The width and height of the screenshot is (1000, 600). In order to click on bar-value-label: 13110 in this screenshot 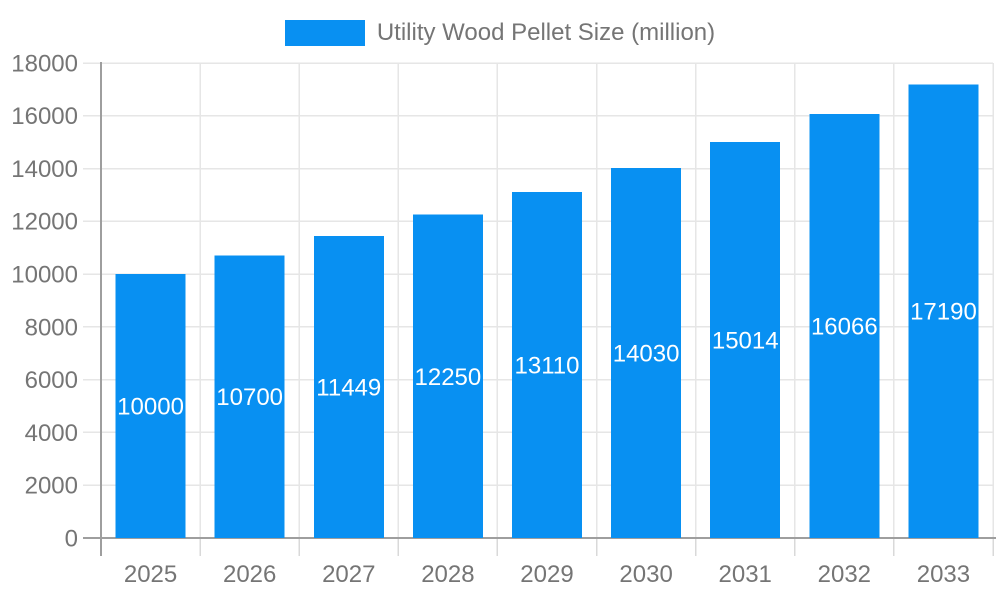, I will do `click(547, 365)`.